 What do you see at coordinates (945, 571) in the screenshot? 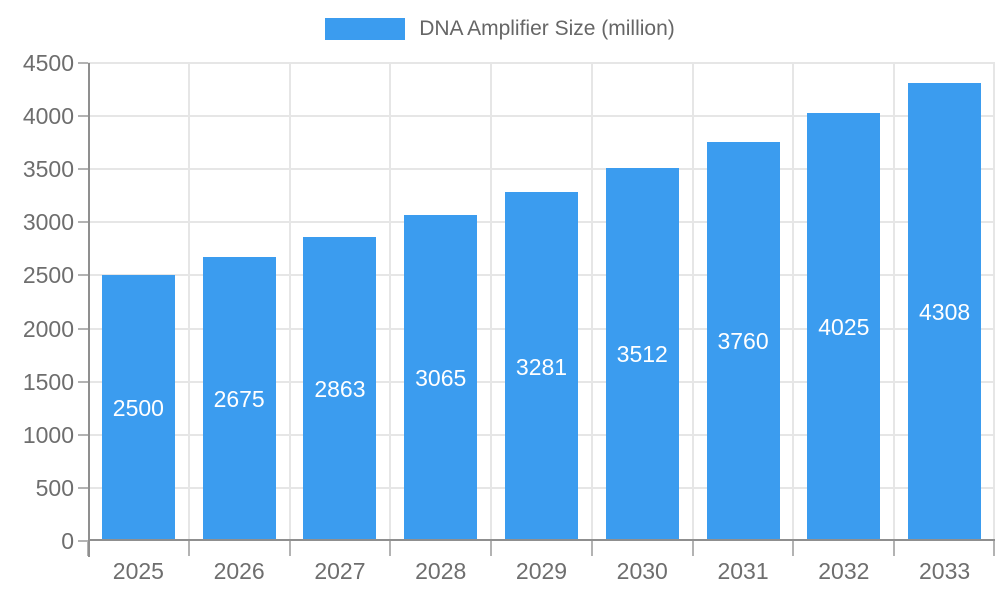
I see `x-tick-label: 2033` at bounding box center [945, 571].